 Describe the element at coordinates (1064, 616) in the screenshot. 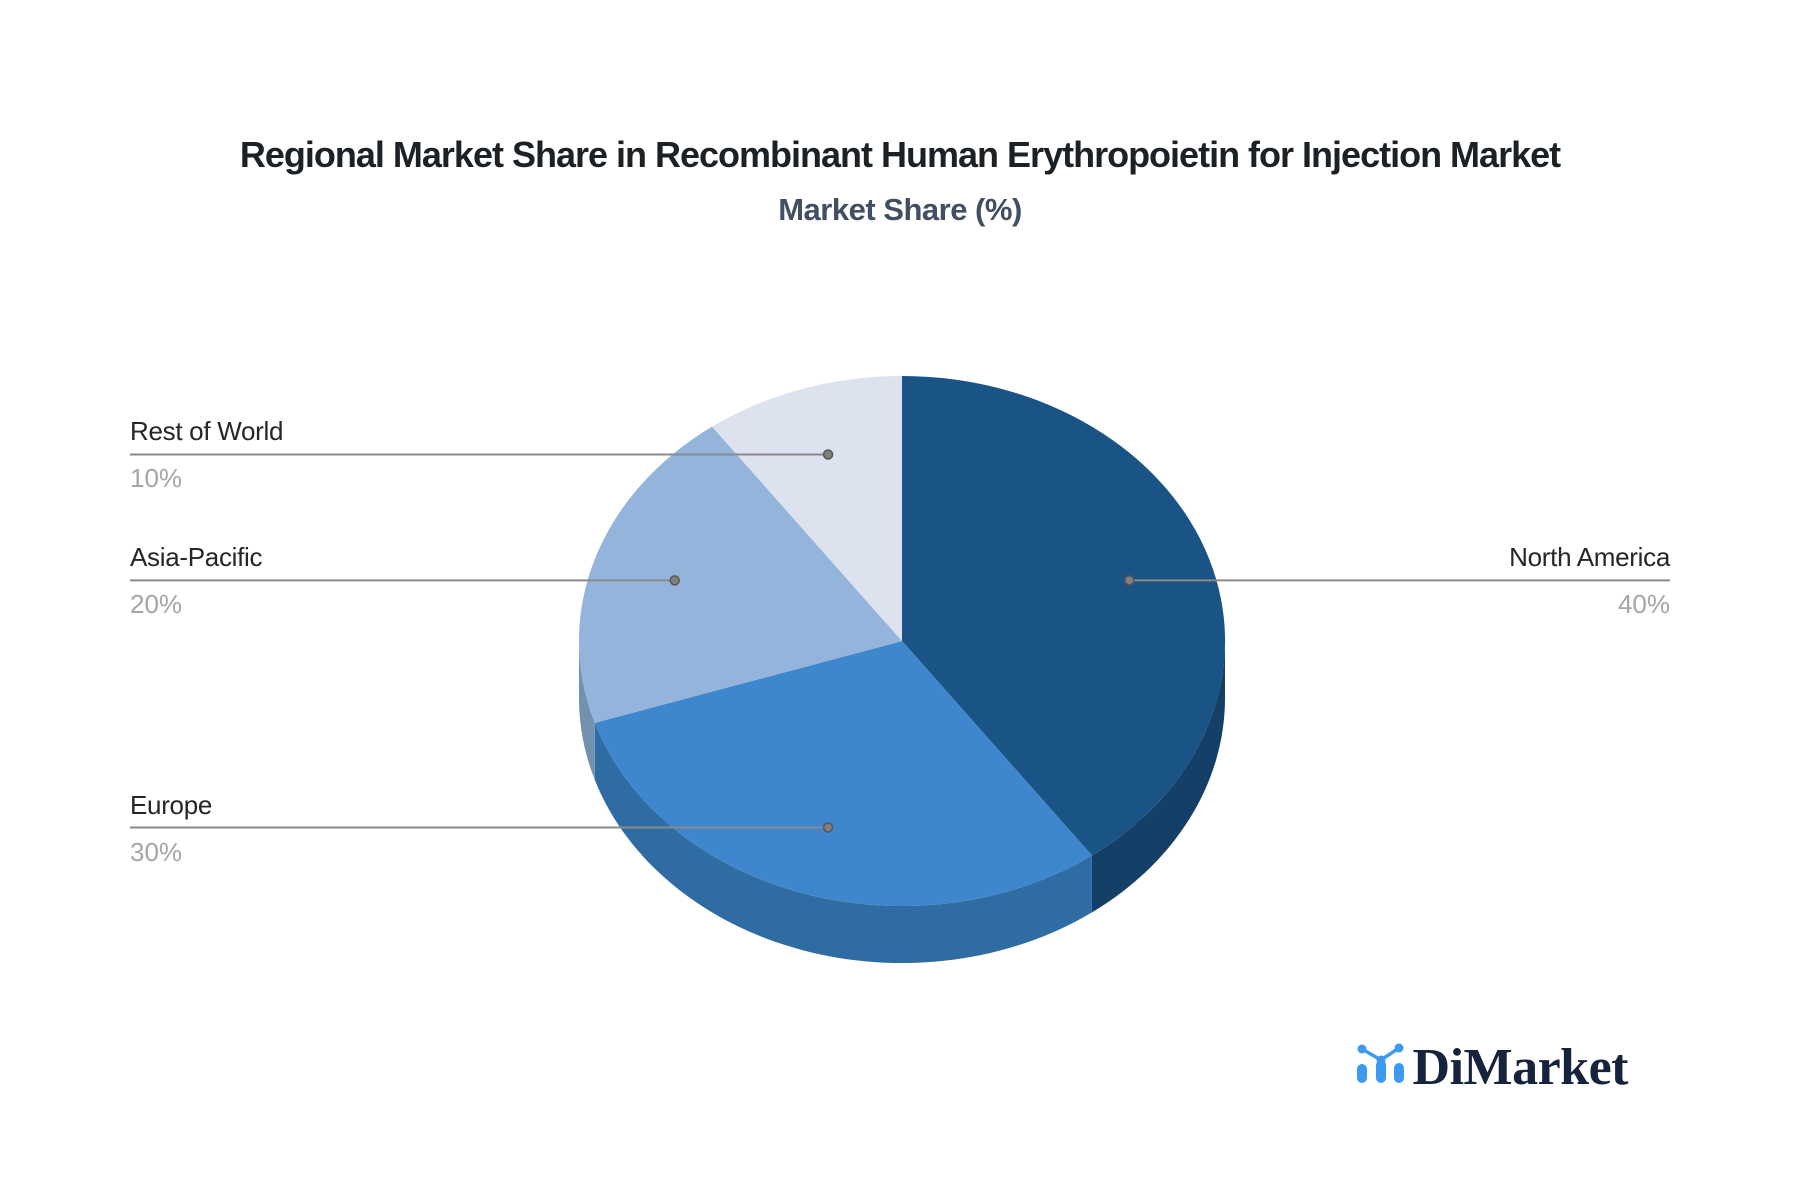

I see `pie-slice-north-america` at that location.